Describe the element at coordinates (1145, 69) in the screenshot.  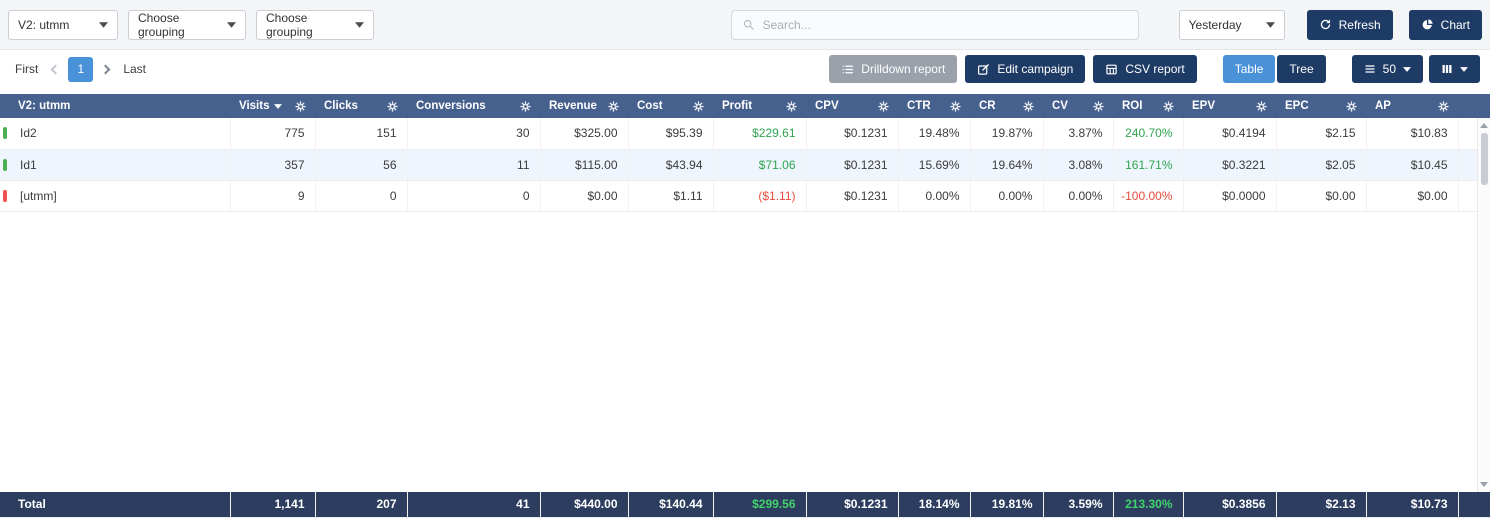
I see `csv-report-button: CSV report` at that location.